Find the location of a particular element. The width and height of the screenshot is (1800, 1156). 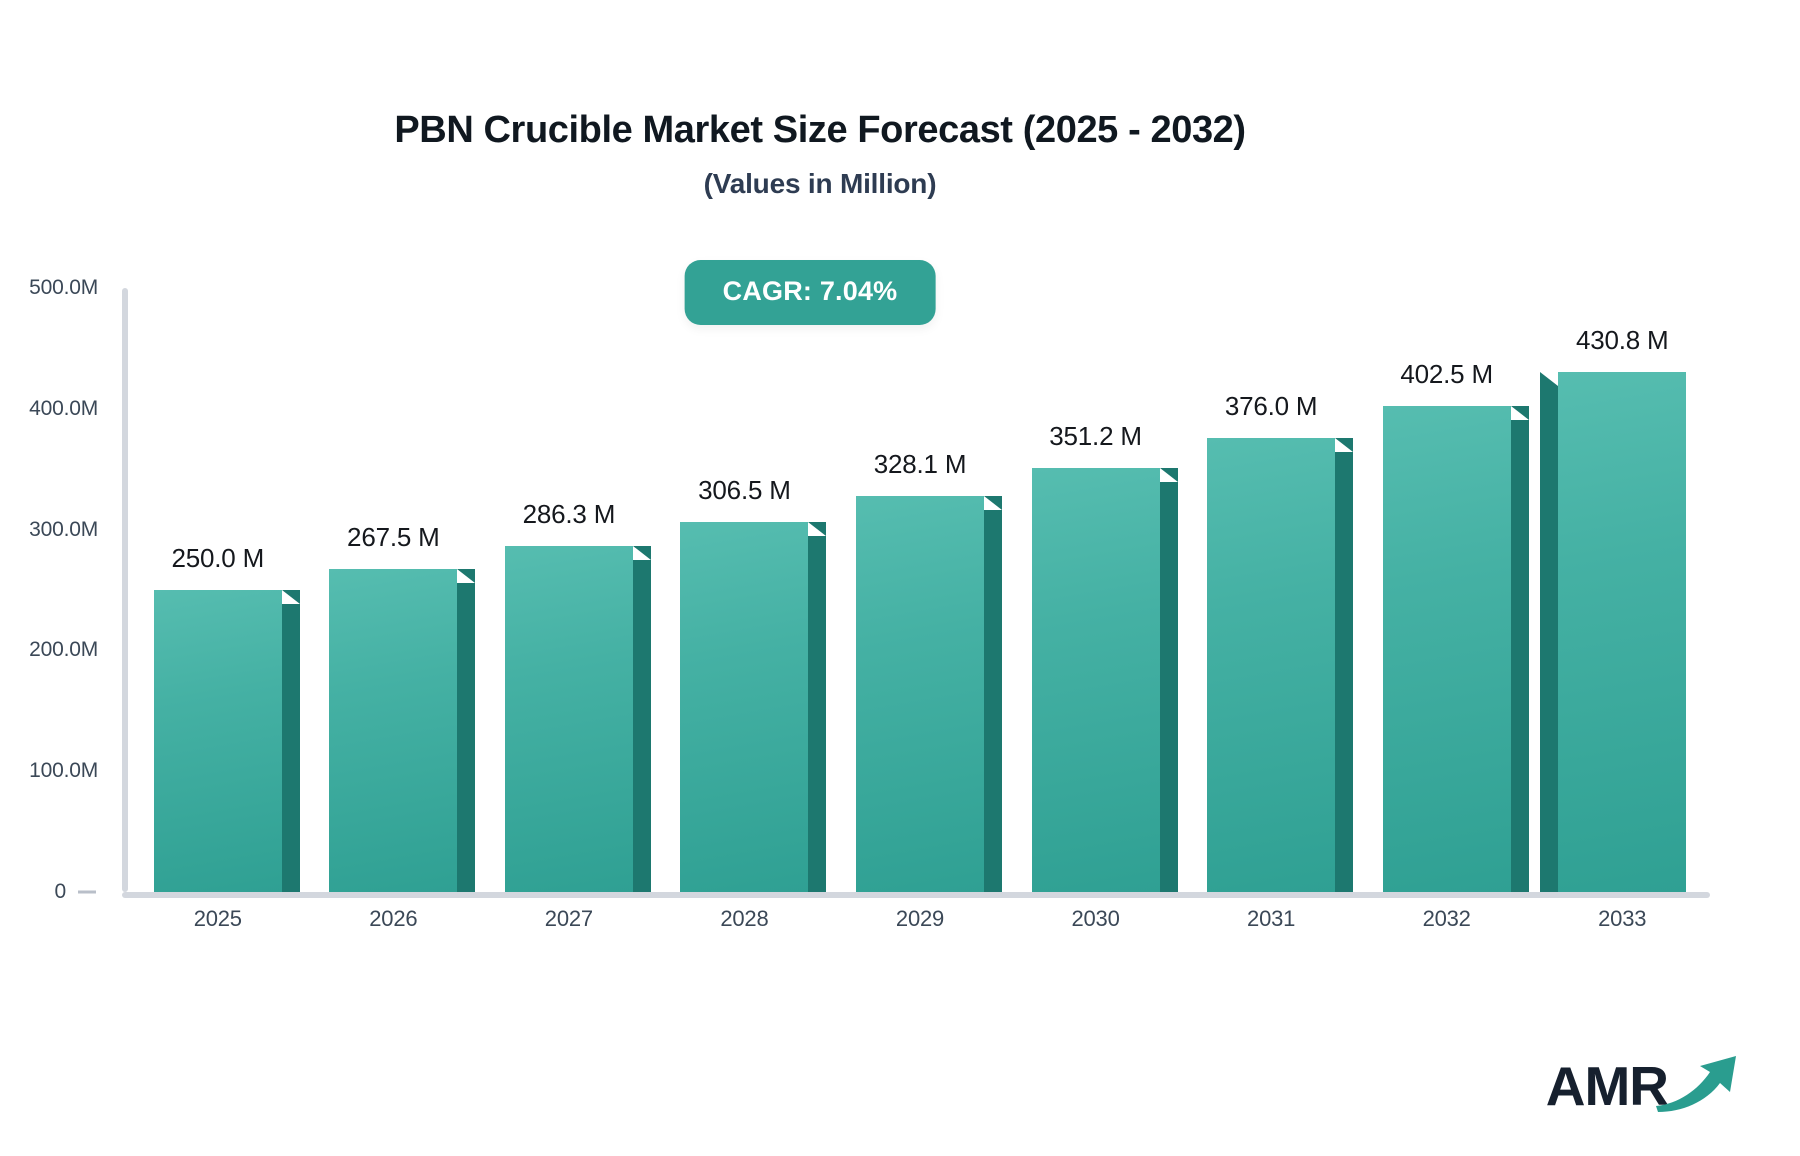

bar: 376.0 M is located at coordinates (1280, 641).